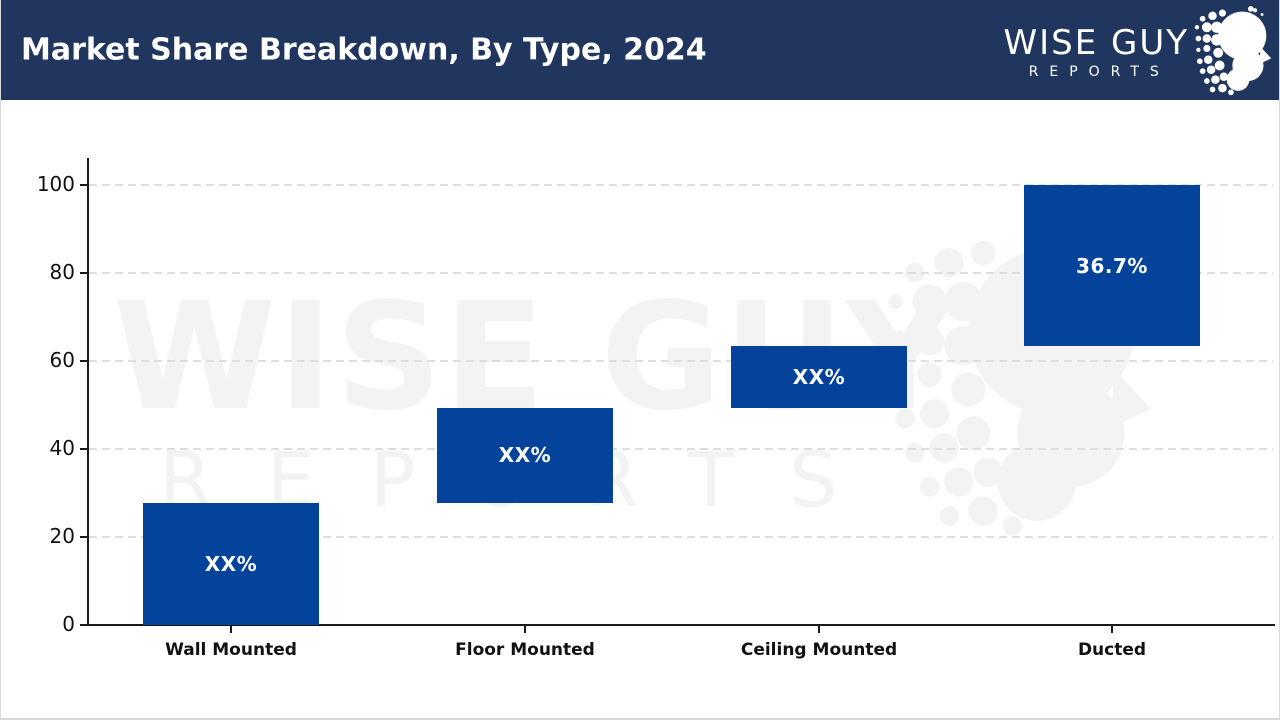  I want to click on chart-title: Market Share Breakdown, By Type, 2024, so click(364, 50).